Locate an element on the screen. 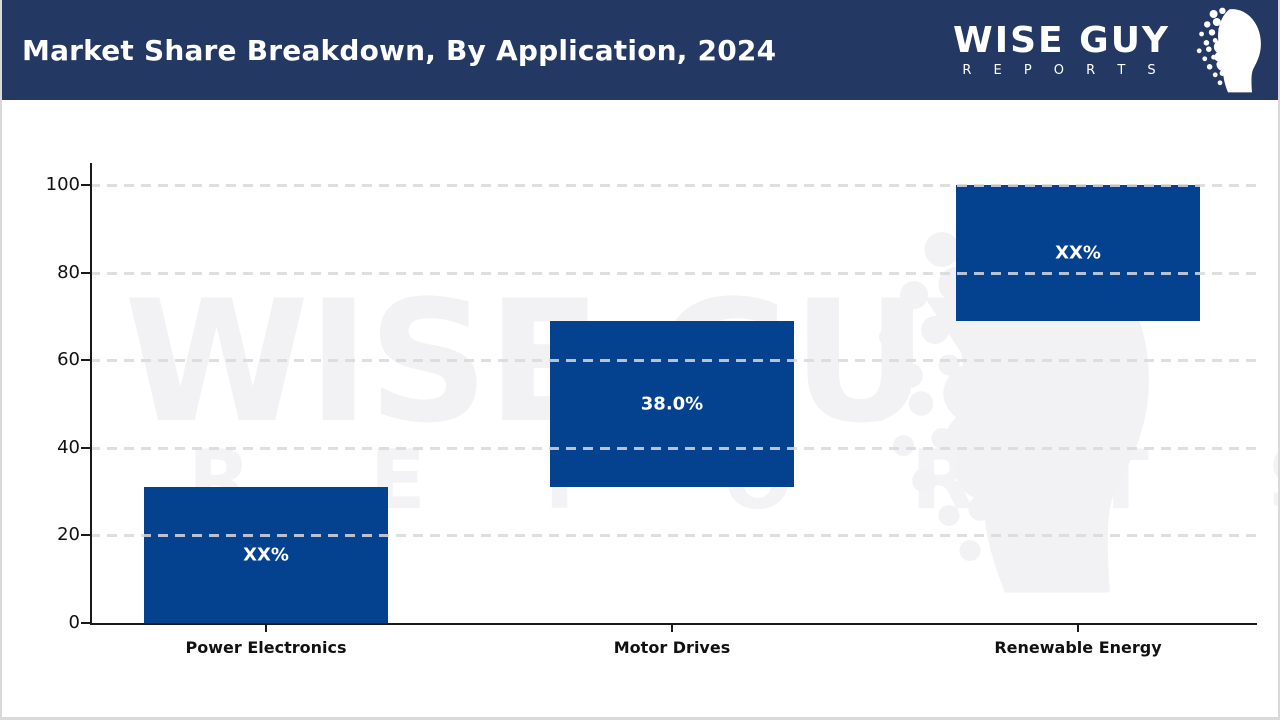  y-axis-tick-label: 40 is located at coordinates (68, 447).